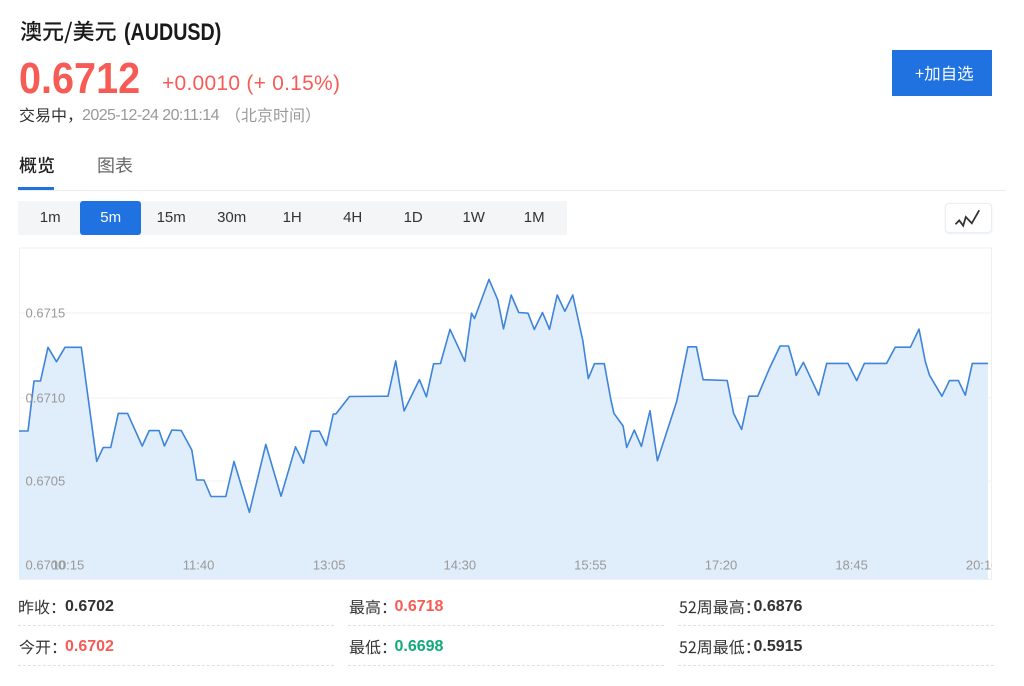 The height and width of the screenshot is (686, 1024). What do you see at coordinates (46, 313) in the screenshot?
I see `svg-text: 0.6715` at bounding box center [46, 313].